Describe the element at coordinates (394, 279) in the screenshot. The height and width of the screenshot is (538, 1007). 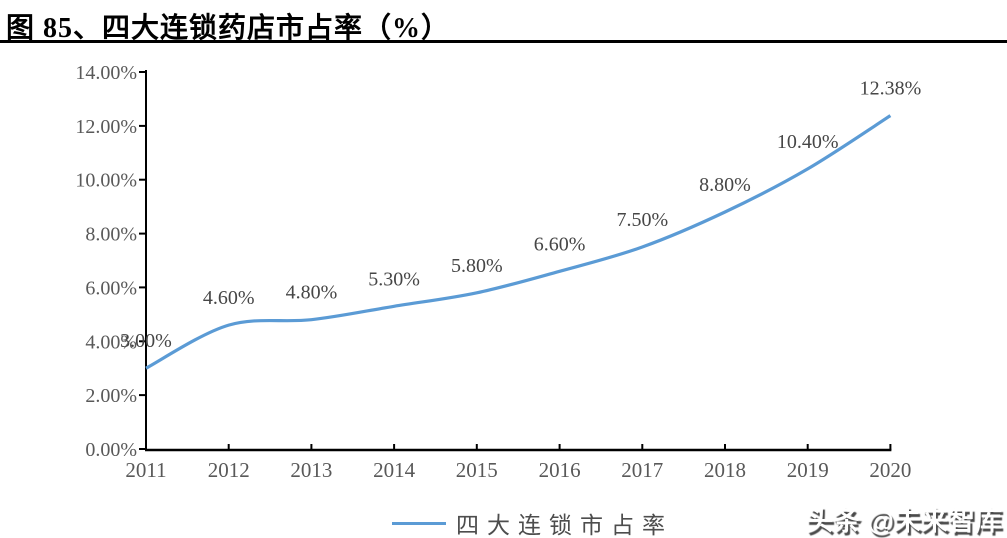
I see `data-point-label: 5.30%` at that location.